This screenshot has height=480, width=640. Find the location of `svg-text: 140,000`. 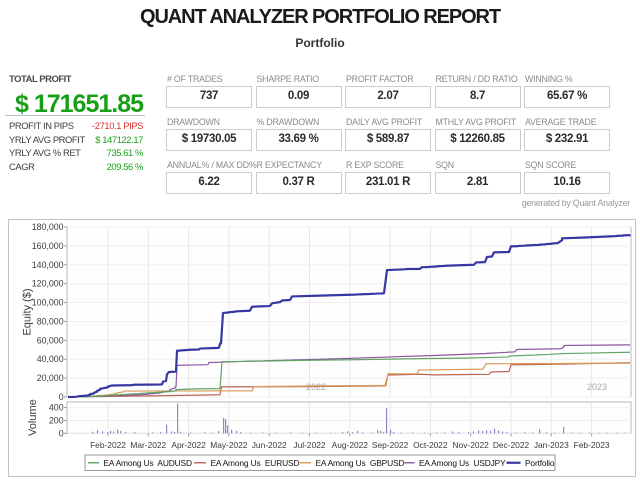

svg-text: 140,000 is located at coordinates (48, 265).